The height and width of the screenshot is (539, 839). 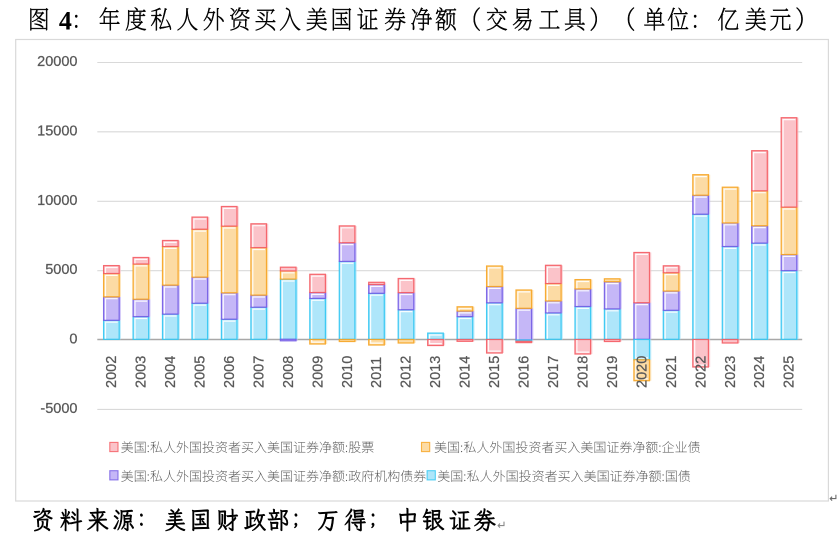 I want to click on svg-text: 20000, so click(x=57, y=62).